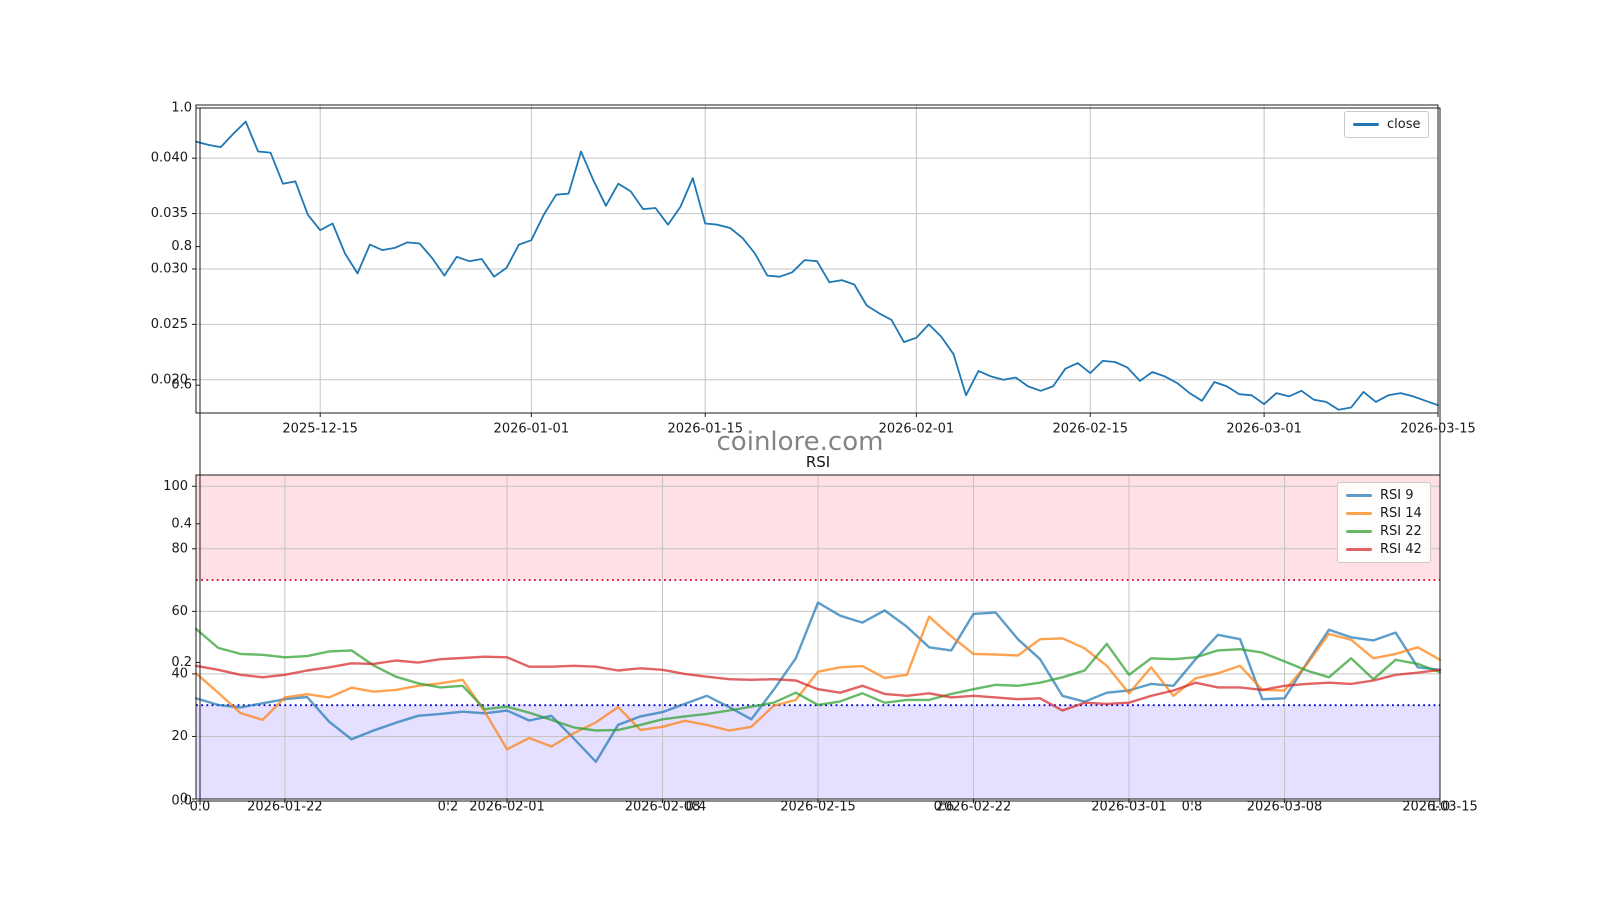  I want to click on legend-label: RSI 9, so click(1397, 495).